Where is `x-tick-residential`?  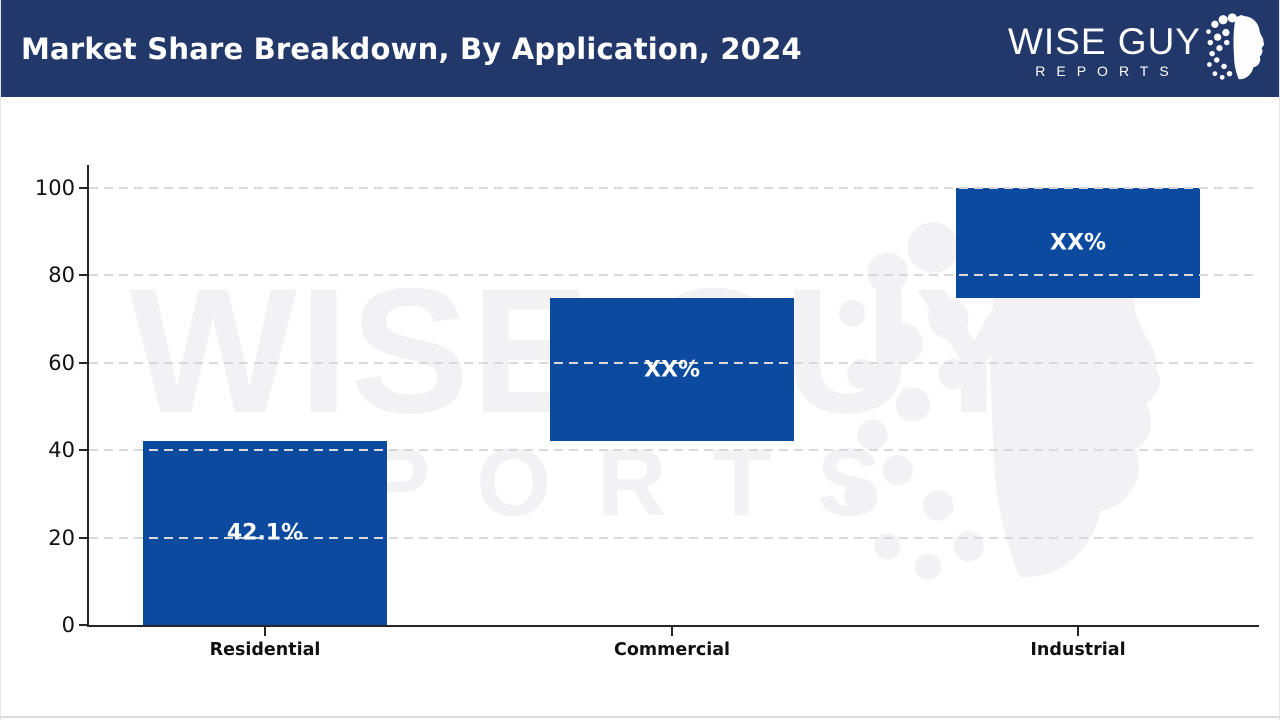 x-tick-residential is located at coordinates (265, 631).